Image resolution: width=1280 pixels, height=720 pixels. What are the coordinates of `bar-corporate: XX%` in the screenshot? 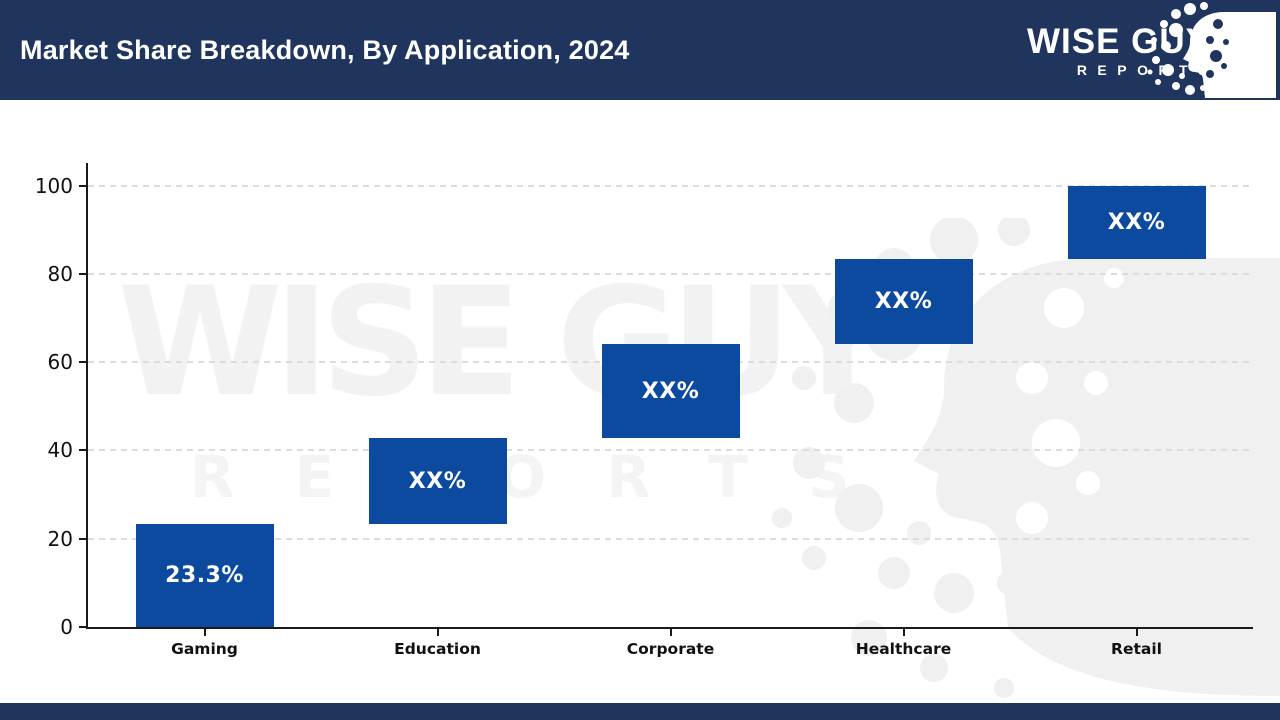 It's located at (670, 391).